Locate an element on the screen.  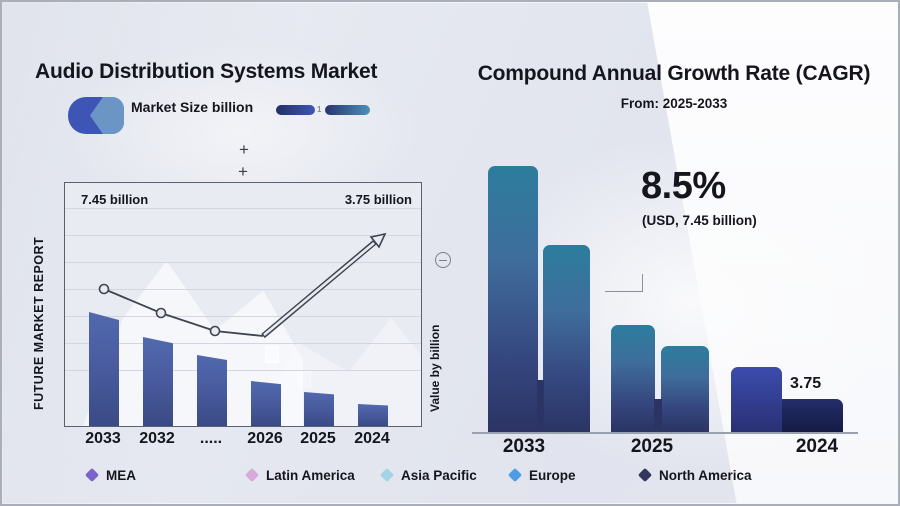
cylinder-facet is located at coordinates (107, 115).